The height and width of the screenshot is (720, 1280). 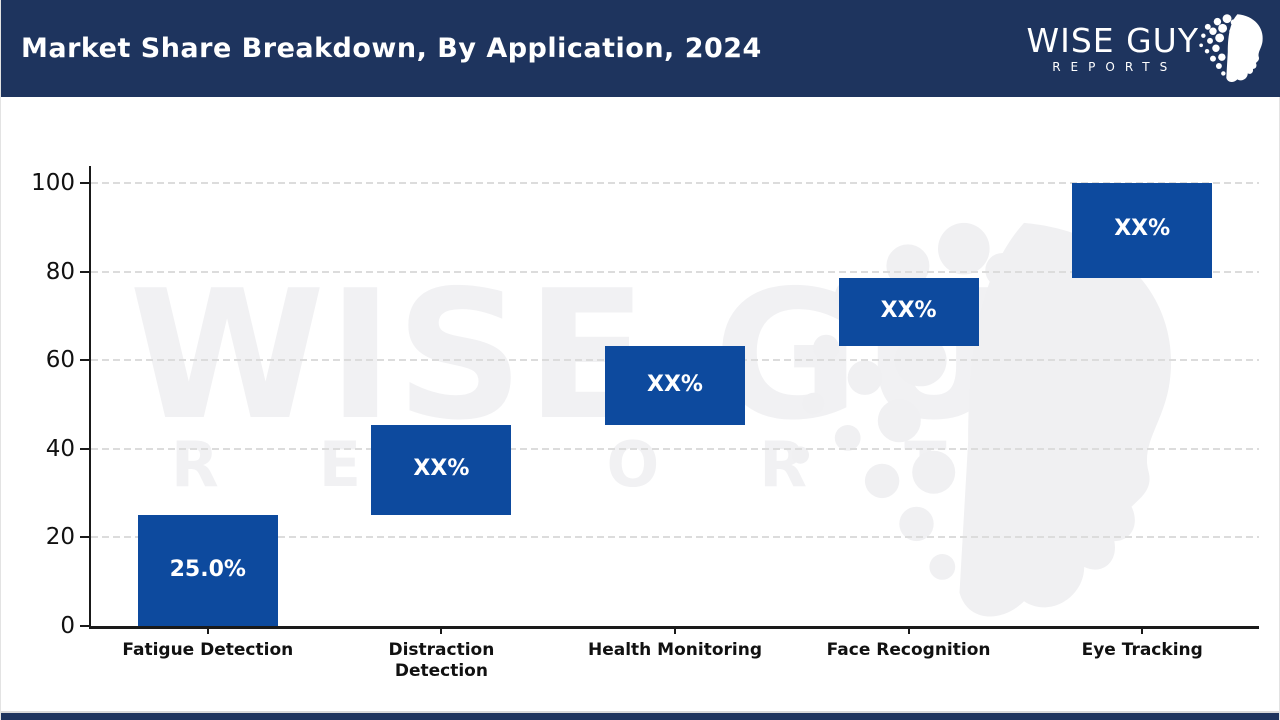 I want to click on bar-health-monitoring: XX%, so click(x=675, y=386).